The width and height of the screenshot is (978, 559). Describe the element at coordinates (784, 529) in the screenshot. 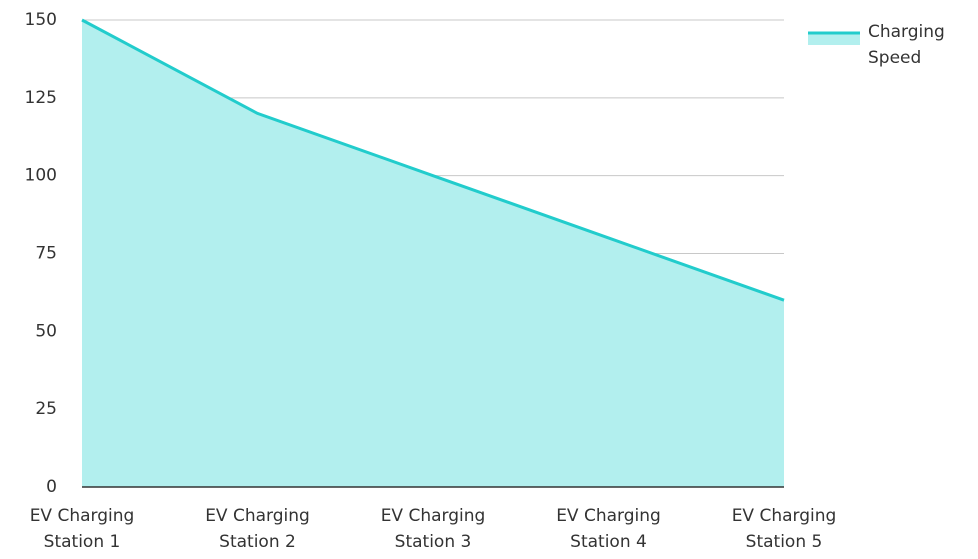

I see `x-tick-label: EV Charging Station 5` at that location.